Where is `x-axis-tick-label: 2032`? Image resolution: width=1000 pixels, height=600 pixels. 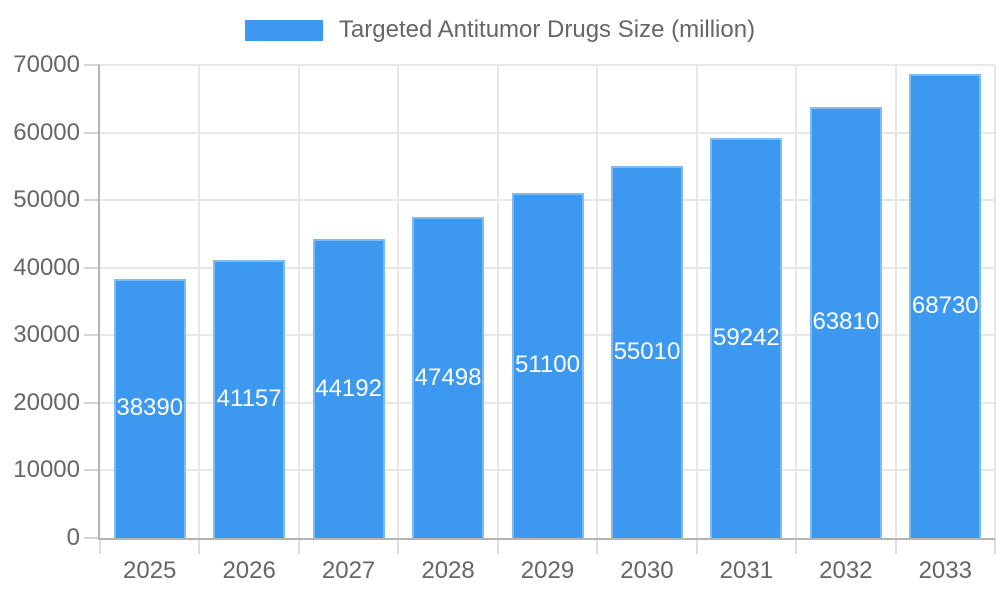 x-axis-tick-label: 2032 is located at coordinates (846, 570).